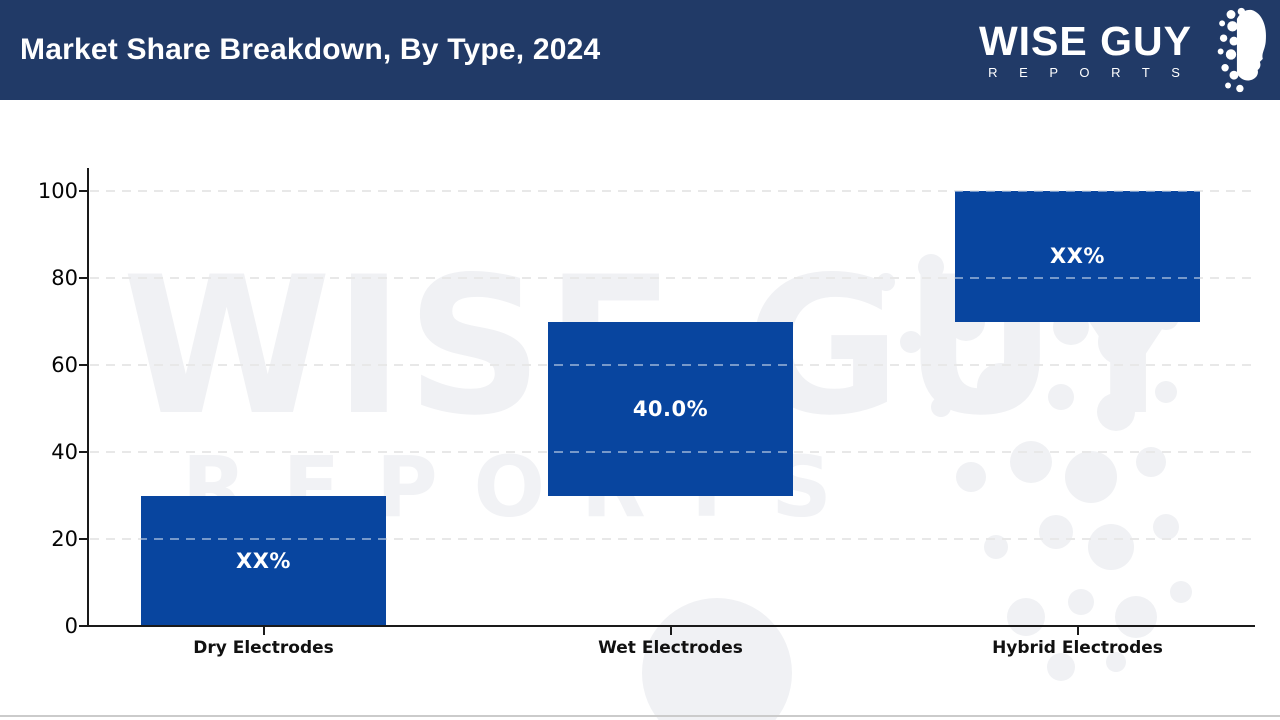 This screenshot has width=1280, height=720. What do you see at coordinates (717, 659) in the screenshot?
I see `watermark-dot-large` at bounding box center [717, 659].